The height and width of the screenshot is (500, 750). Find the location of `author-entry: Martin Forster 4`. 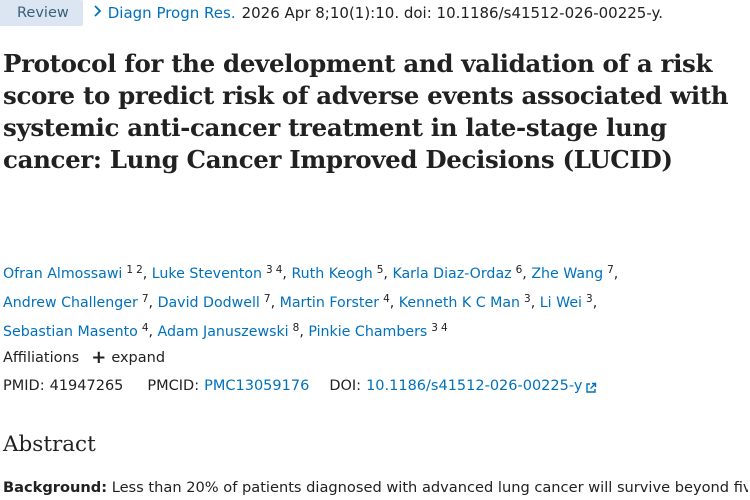

author-entry: Martin Forster 4 is located at coordinates (334, 302).